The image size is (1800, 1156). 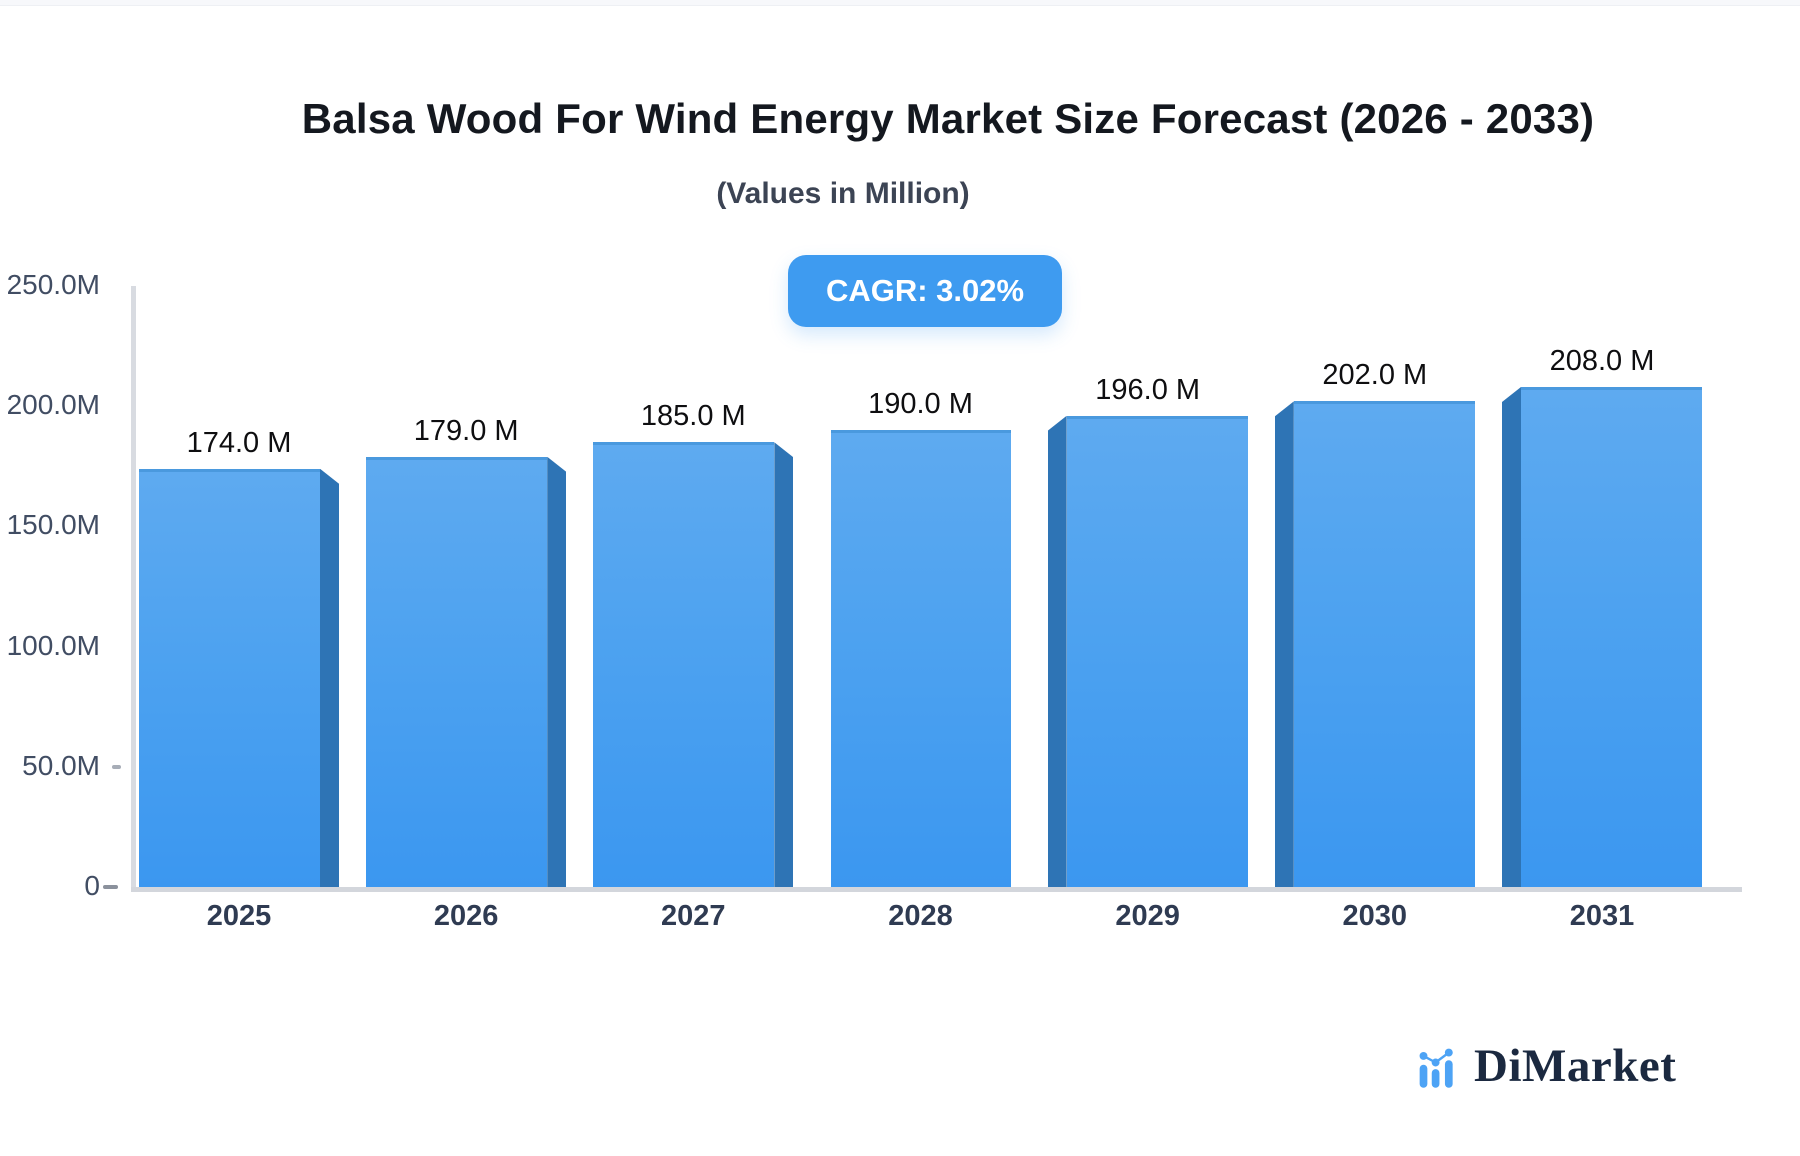 What do you see at coordinates (1148, 389) in the screenshot?
I see `bar-value-label: 196.0 M` at bounding box center [1148, 389].